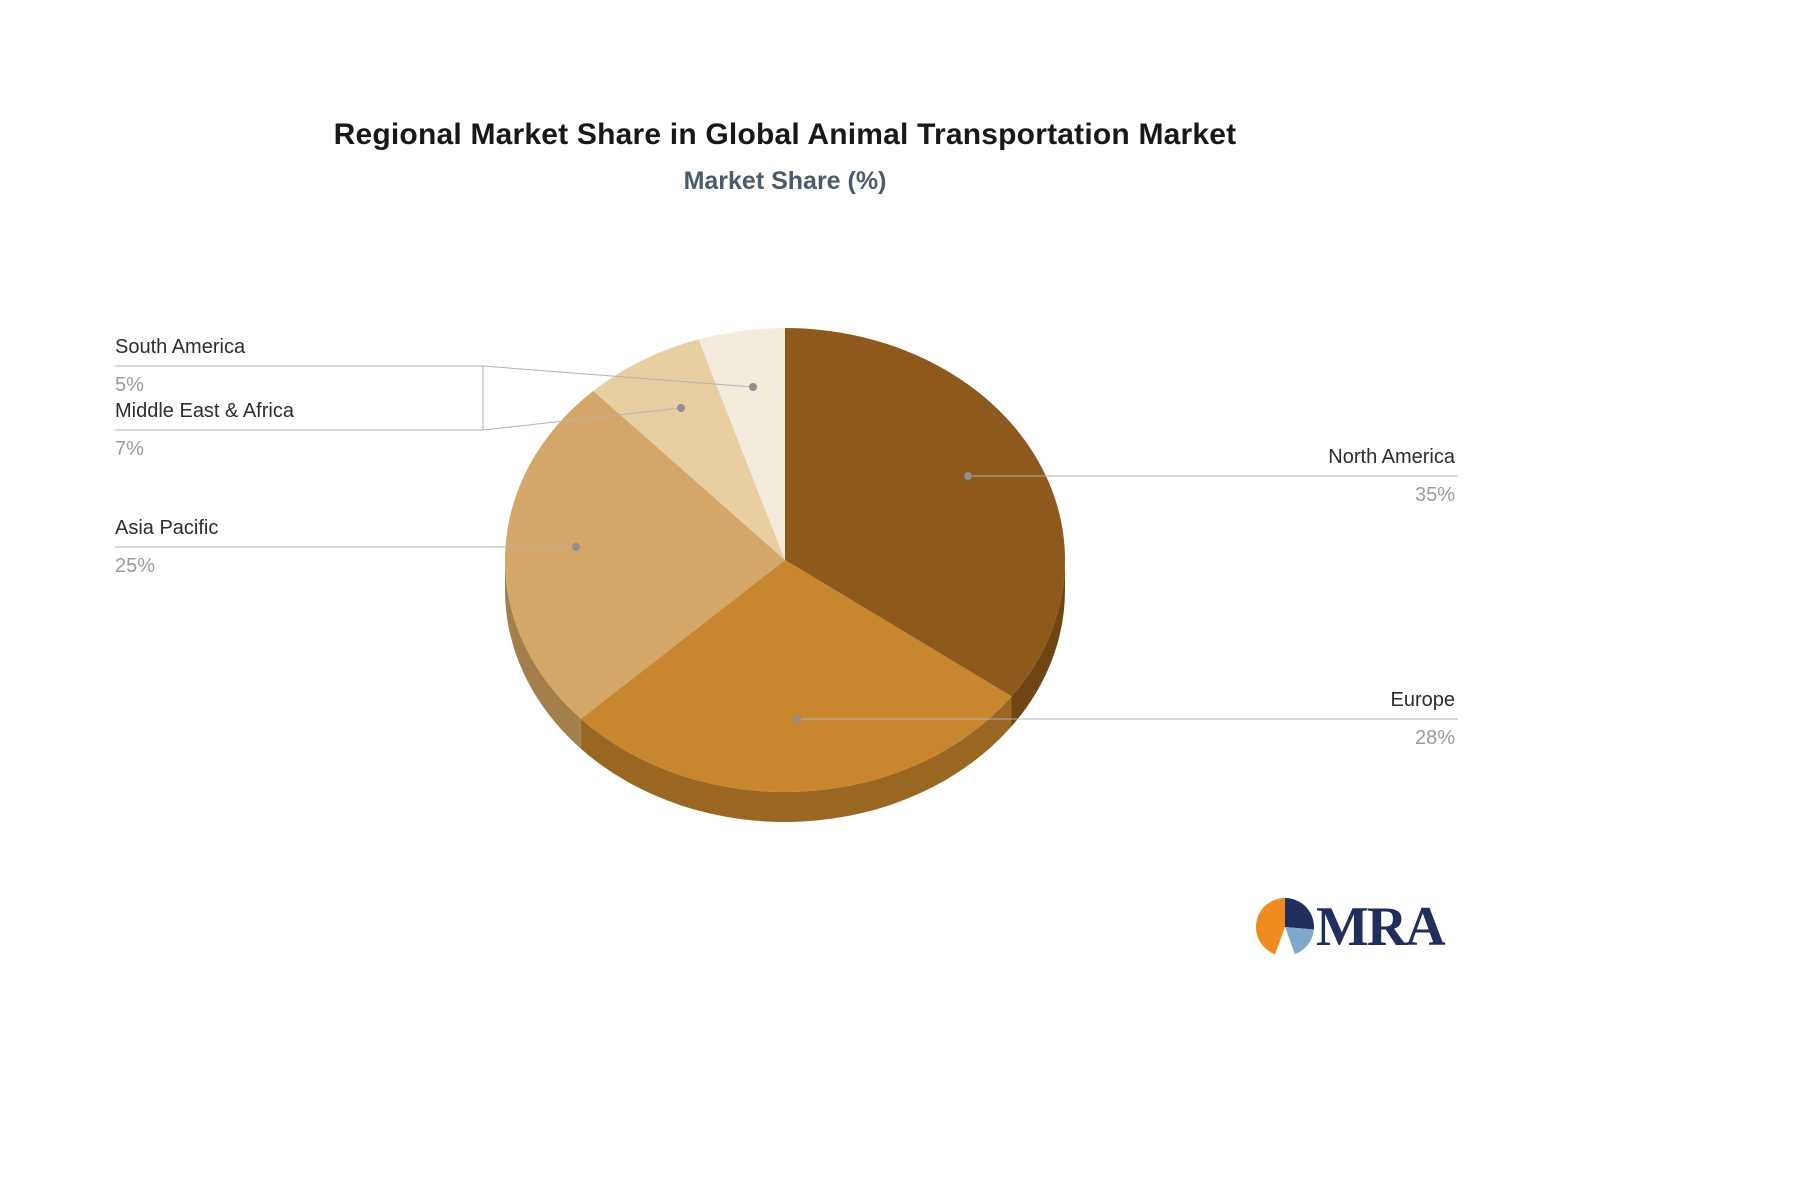  I want to click on pie-slice-side-north-america, so click(1038, 643).